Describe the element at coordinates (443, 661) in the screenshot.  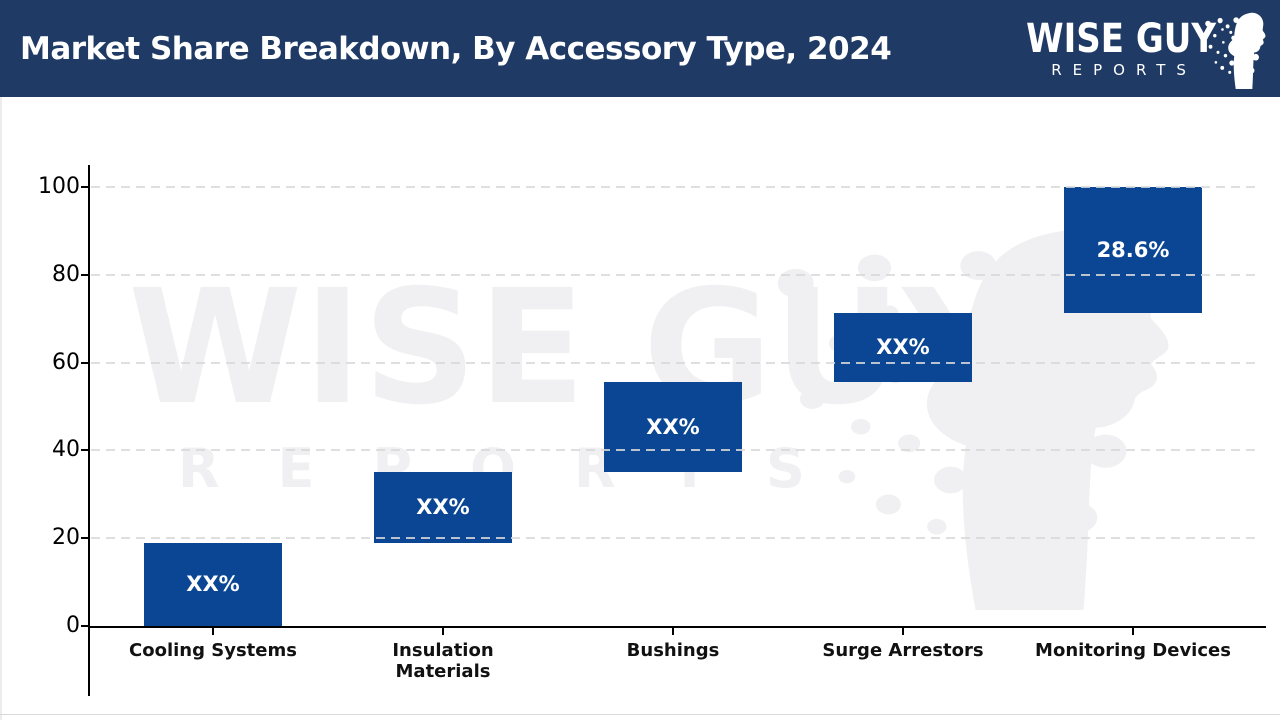
I see `x-axis-label: Insulation Materials` at that location.